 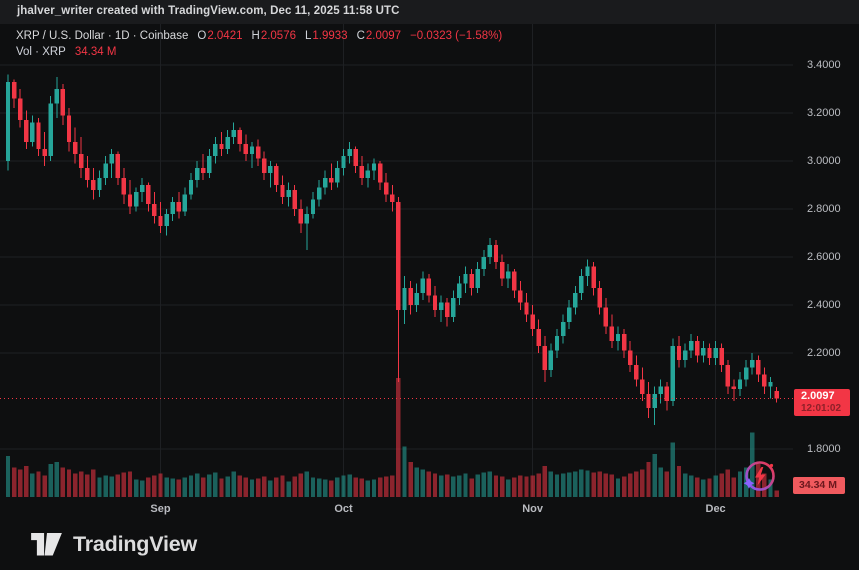 What do you see at coordinates (824, 305) in the screenshot?
I see `price-tick-label: 2.4000` at bounding box center [824, 305].